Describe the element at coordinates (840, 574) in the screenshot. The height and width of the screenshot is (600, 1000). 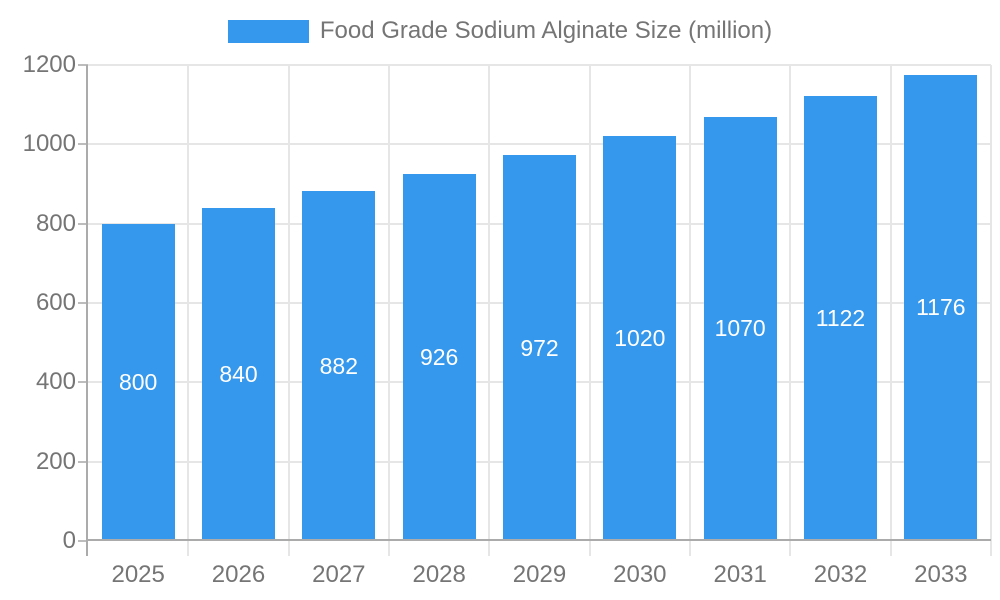
I see `x-axis-label: 2032` at that location.